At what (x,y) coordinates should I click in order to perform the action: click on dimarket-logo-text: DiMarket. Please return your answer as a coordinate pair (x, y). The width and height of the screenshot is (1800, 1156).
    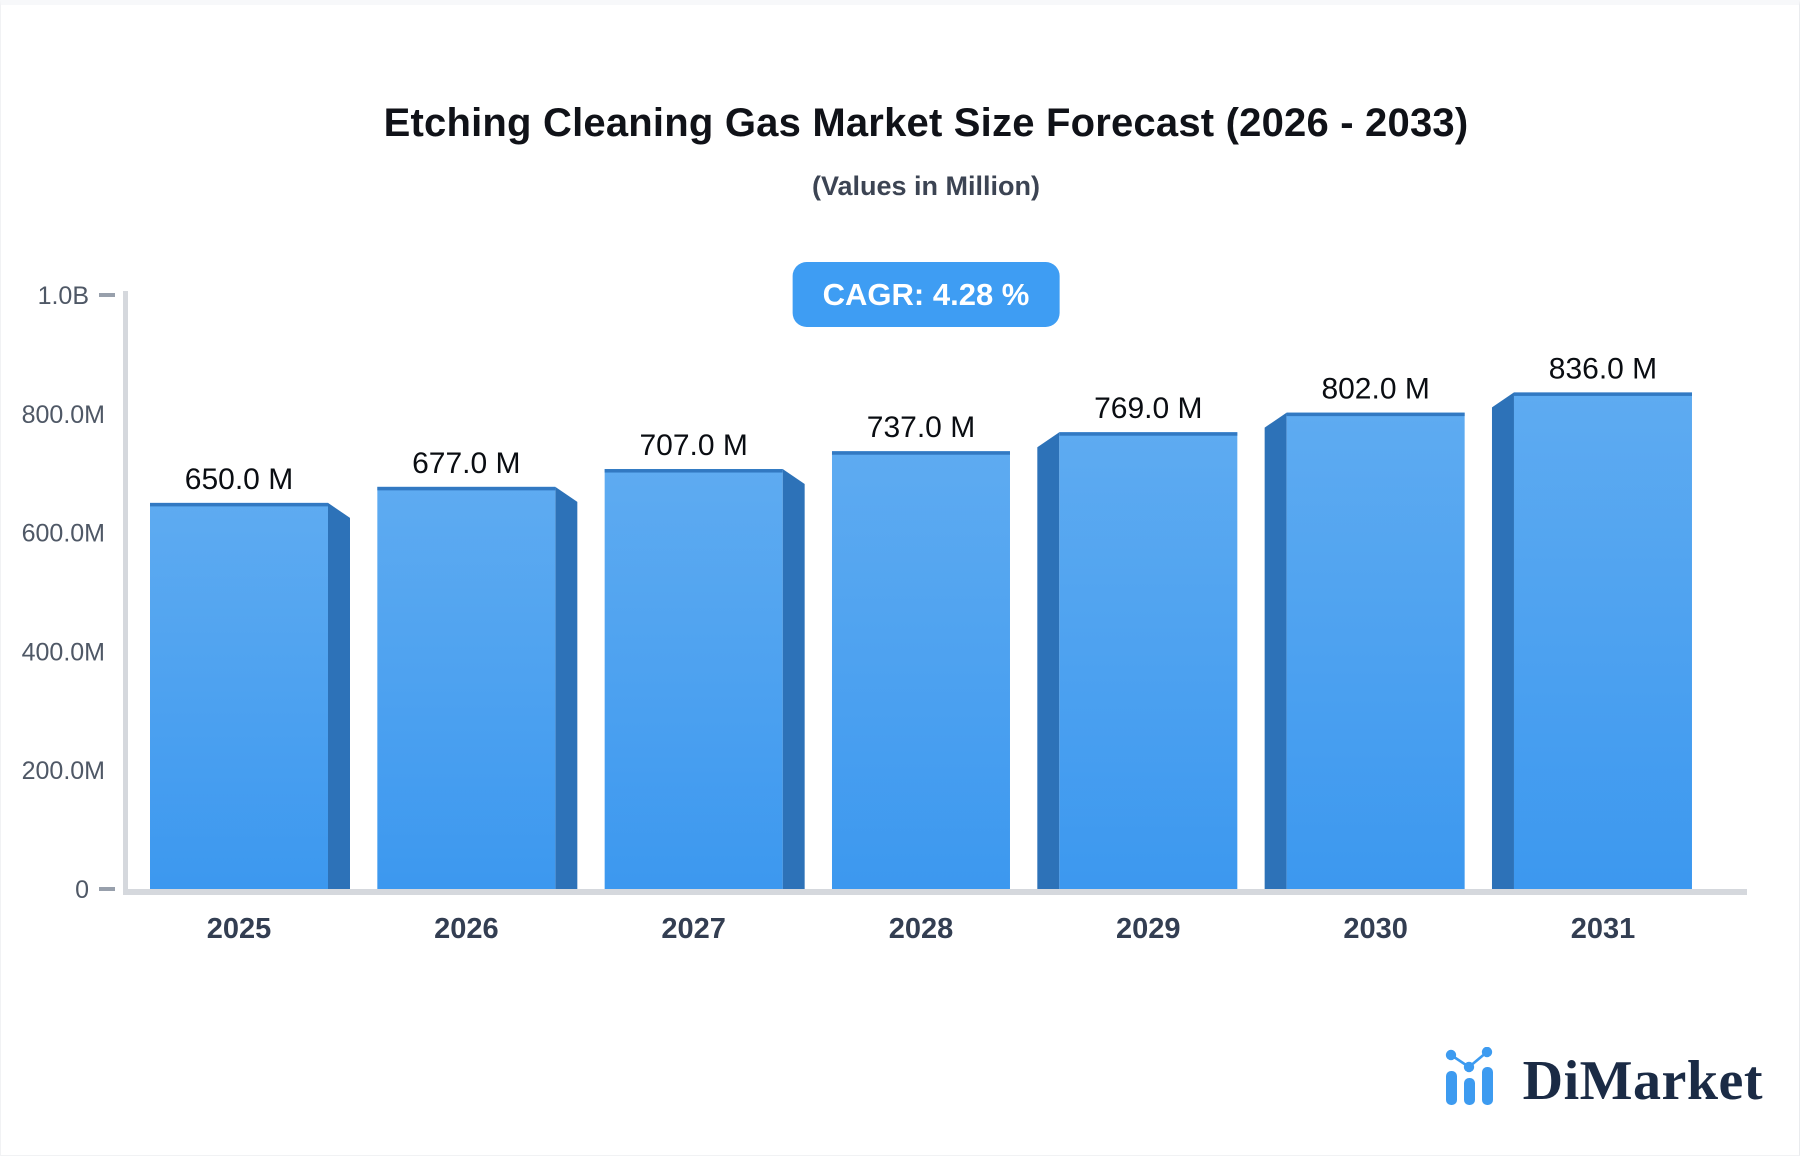
    Looking at the image, I should click on (1642, 1081).